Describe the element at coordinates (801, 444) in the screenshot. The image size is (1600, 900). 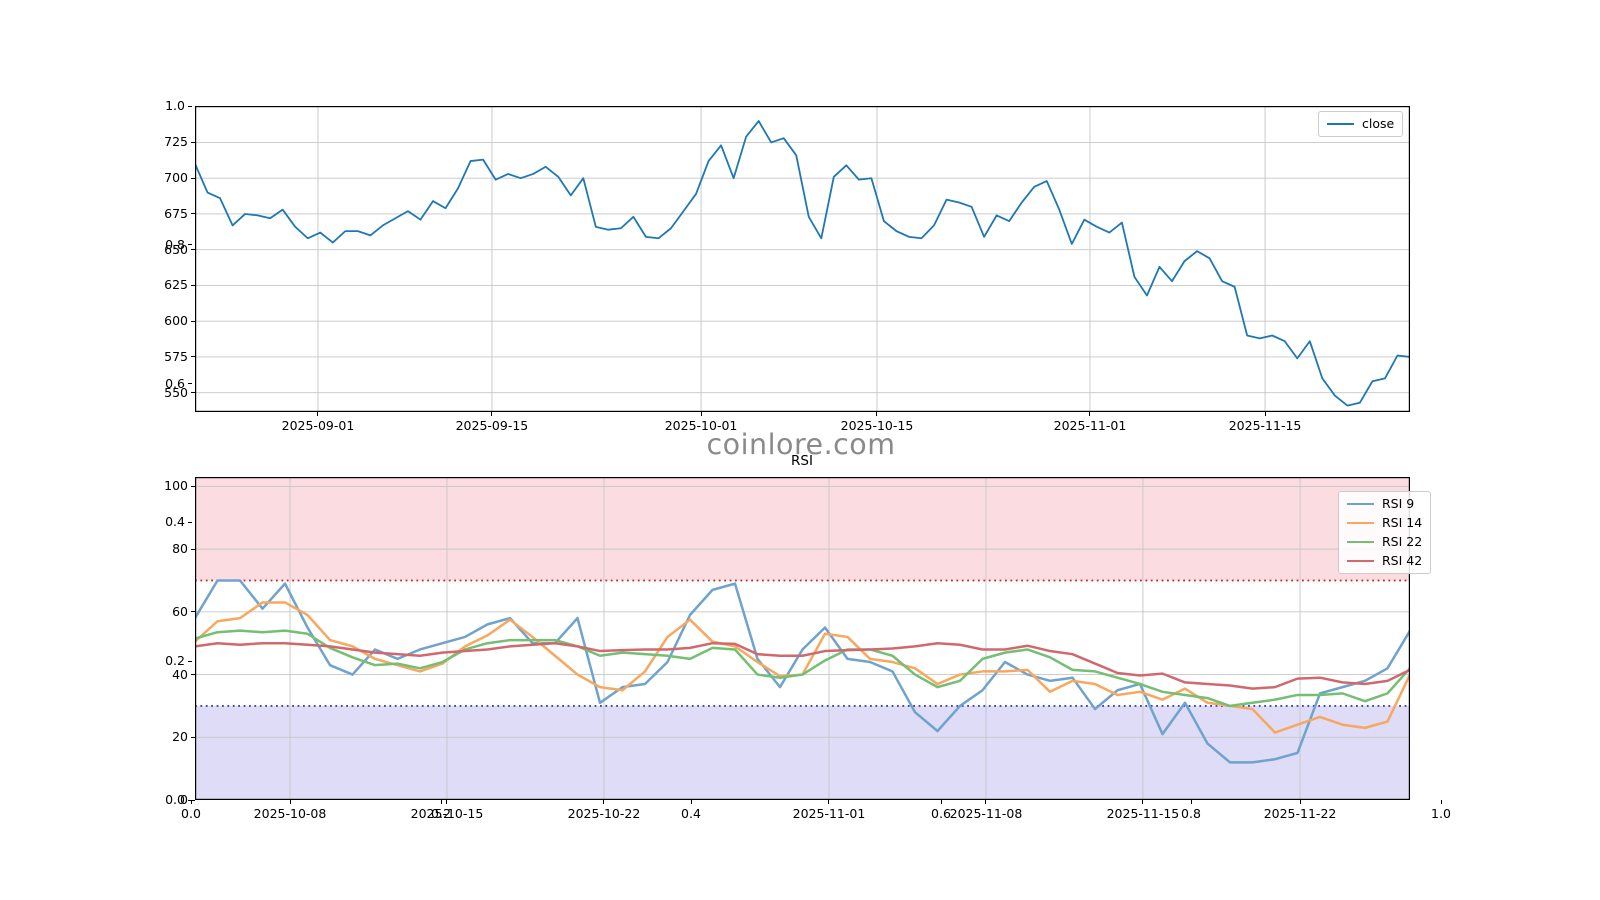
I see `watermark: coinlore.com` at that location.